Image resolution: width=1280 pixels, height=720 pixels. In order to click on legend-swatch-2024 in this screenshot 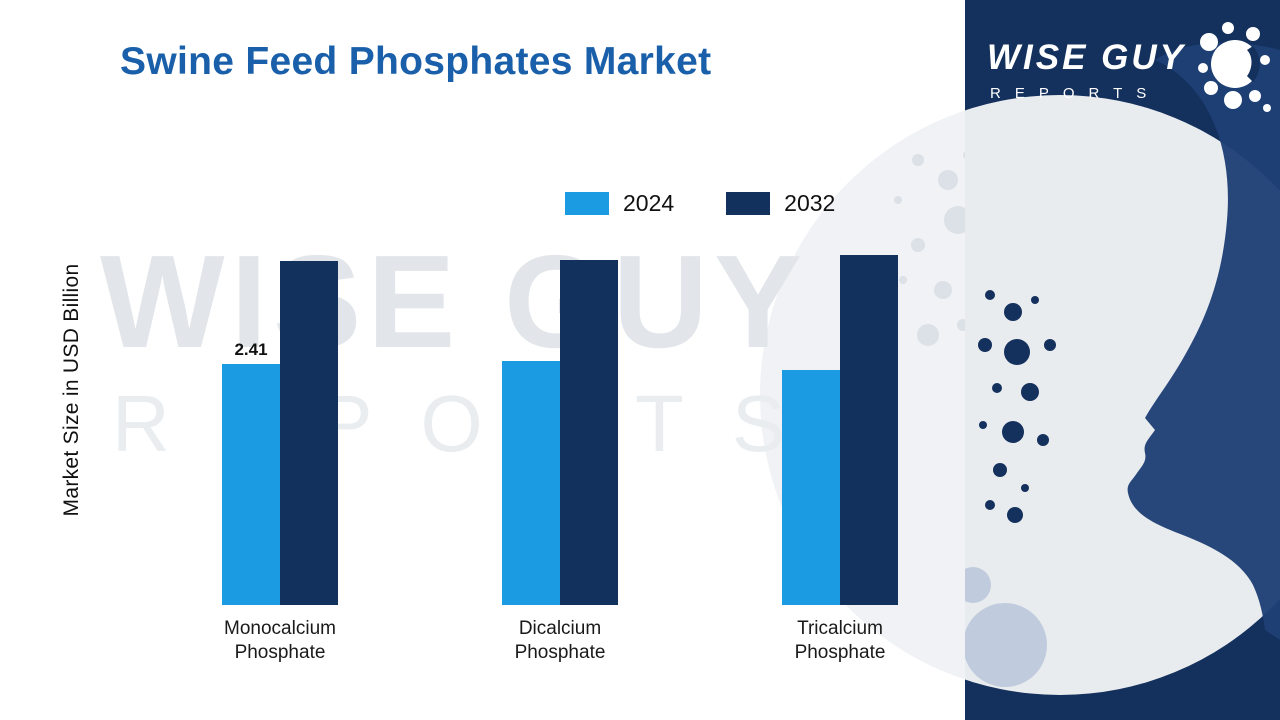, I will do `click(587, 203)`.